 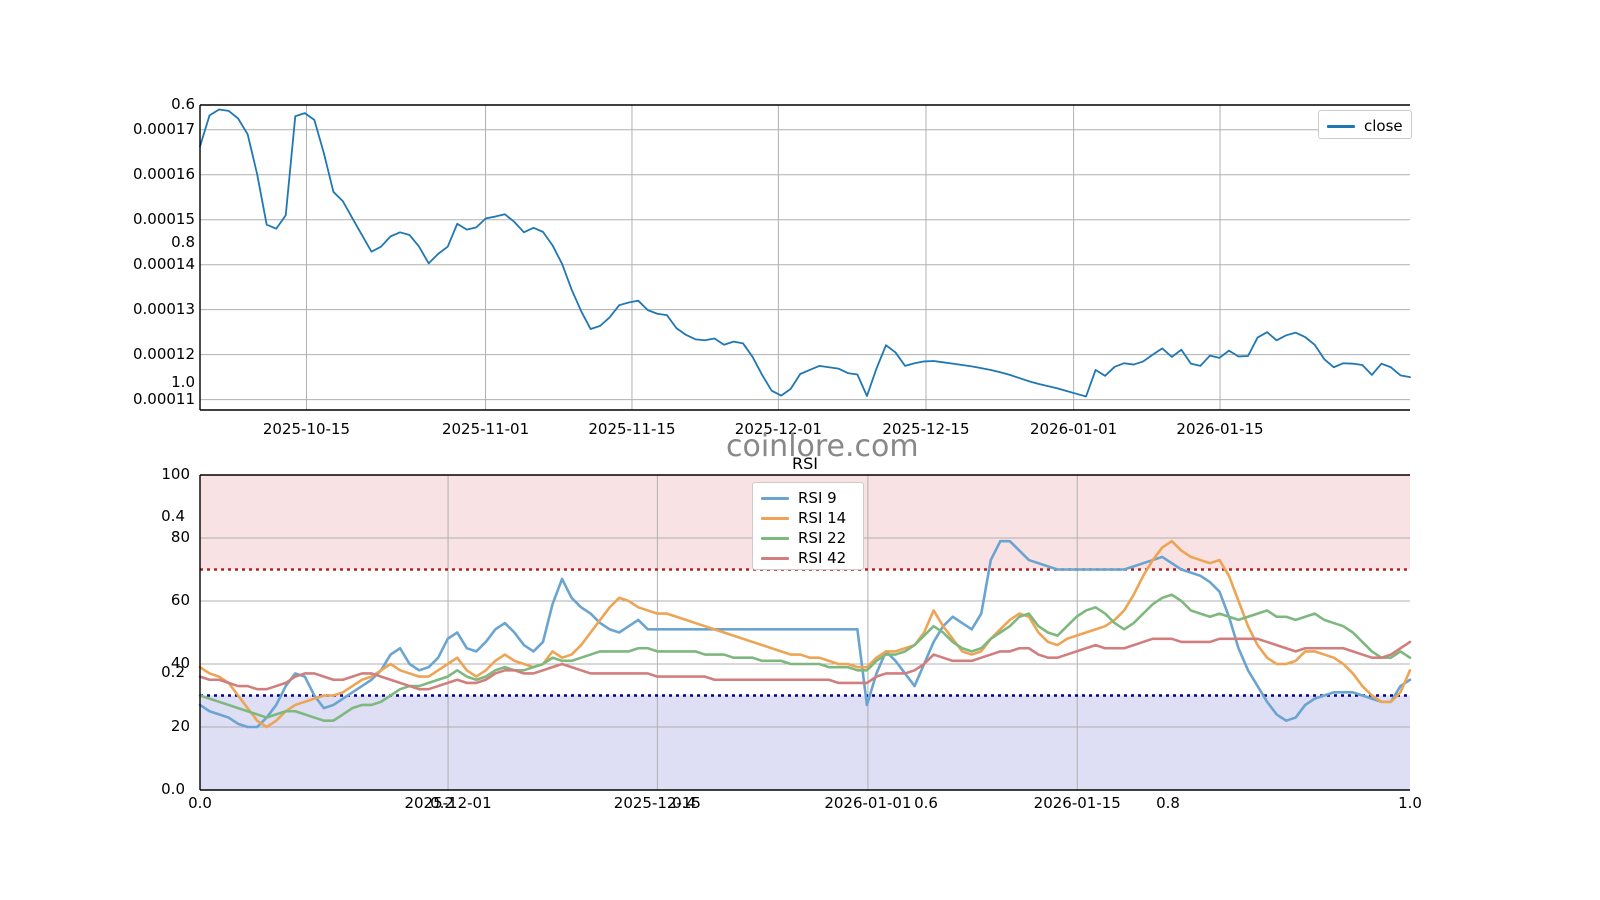 What do you see at coordinates (822, 558) in the screenshot?
I see `rsi-legend-label: RSI 42` at bounding box center [822, 558].